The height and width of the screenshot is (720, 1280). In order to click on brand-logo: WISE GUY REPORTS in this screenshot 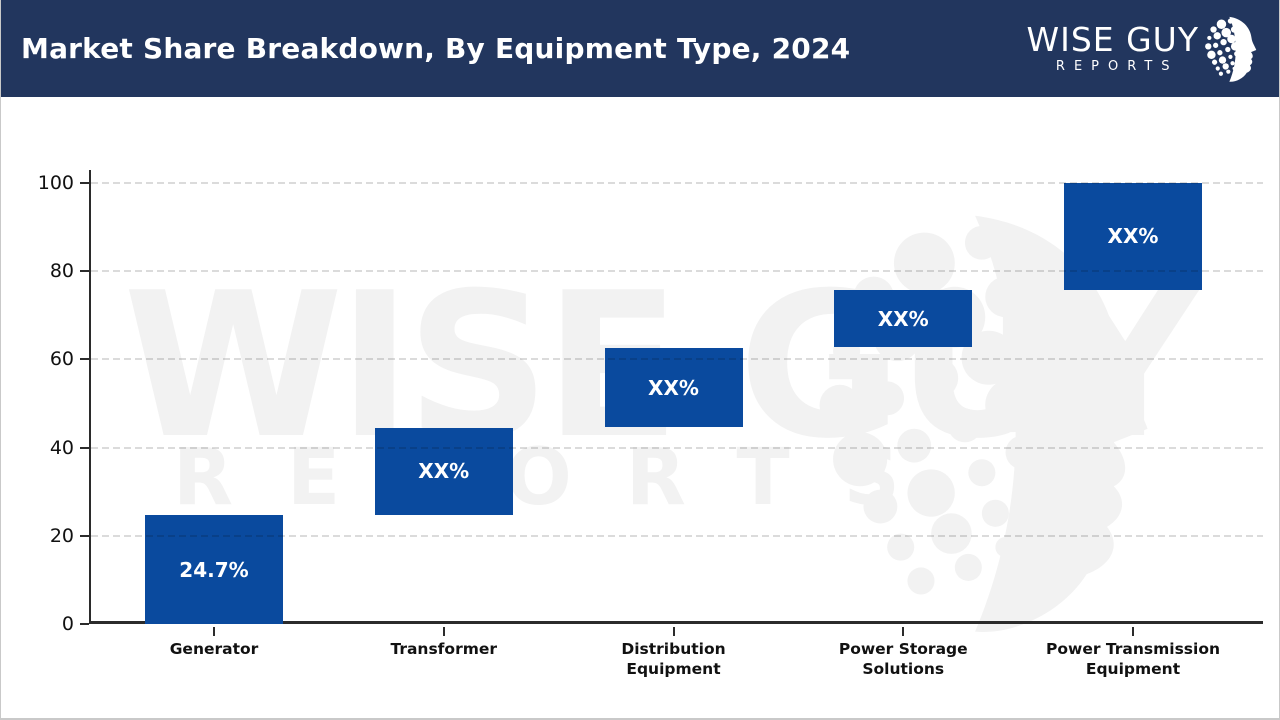, I will do `click(1143, 49)`.